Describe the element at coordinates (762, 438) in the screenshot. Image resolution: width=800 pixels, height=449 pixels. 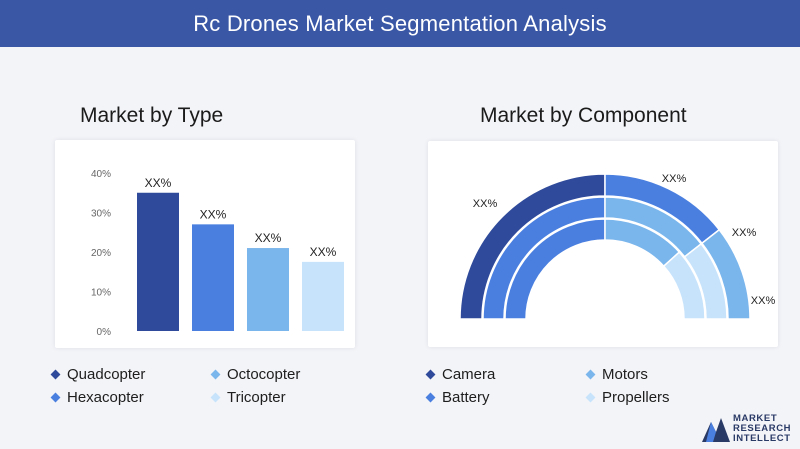
I see `logo-text-line3: INTELLECT` at that location.